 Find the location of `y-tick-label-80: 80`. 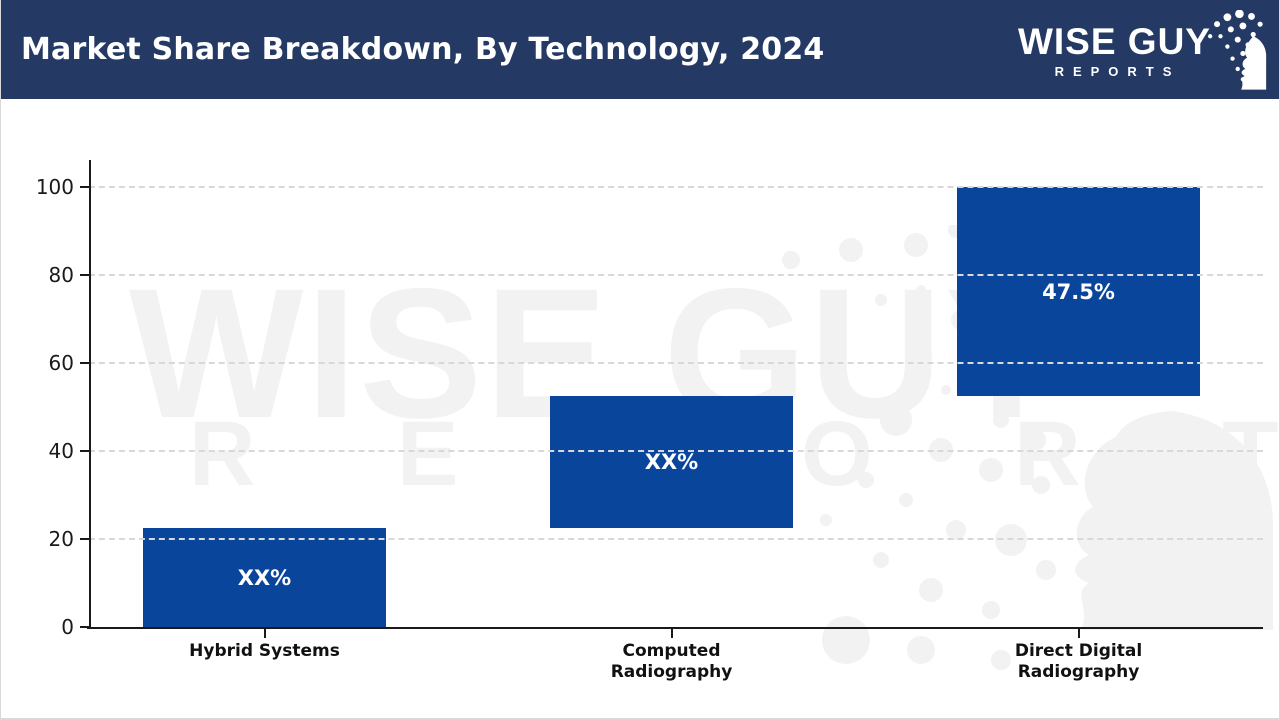

y-tick-label-80: 80 is located at coordinates (61, 275).